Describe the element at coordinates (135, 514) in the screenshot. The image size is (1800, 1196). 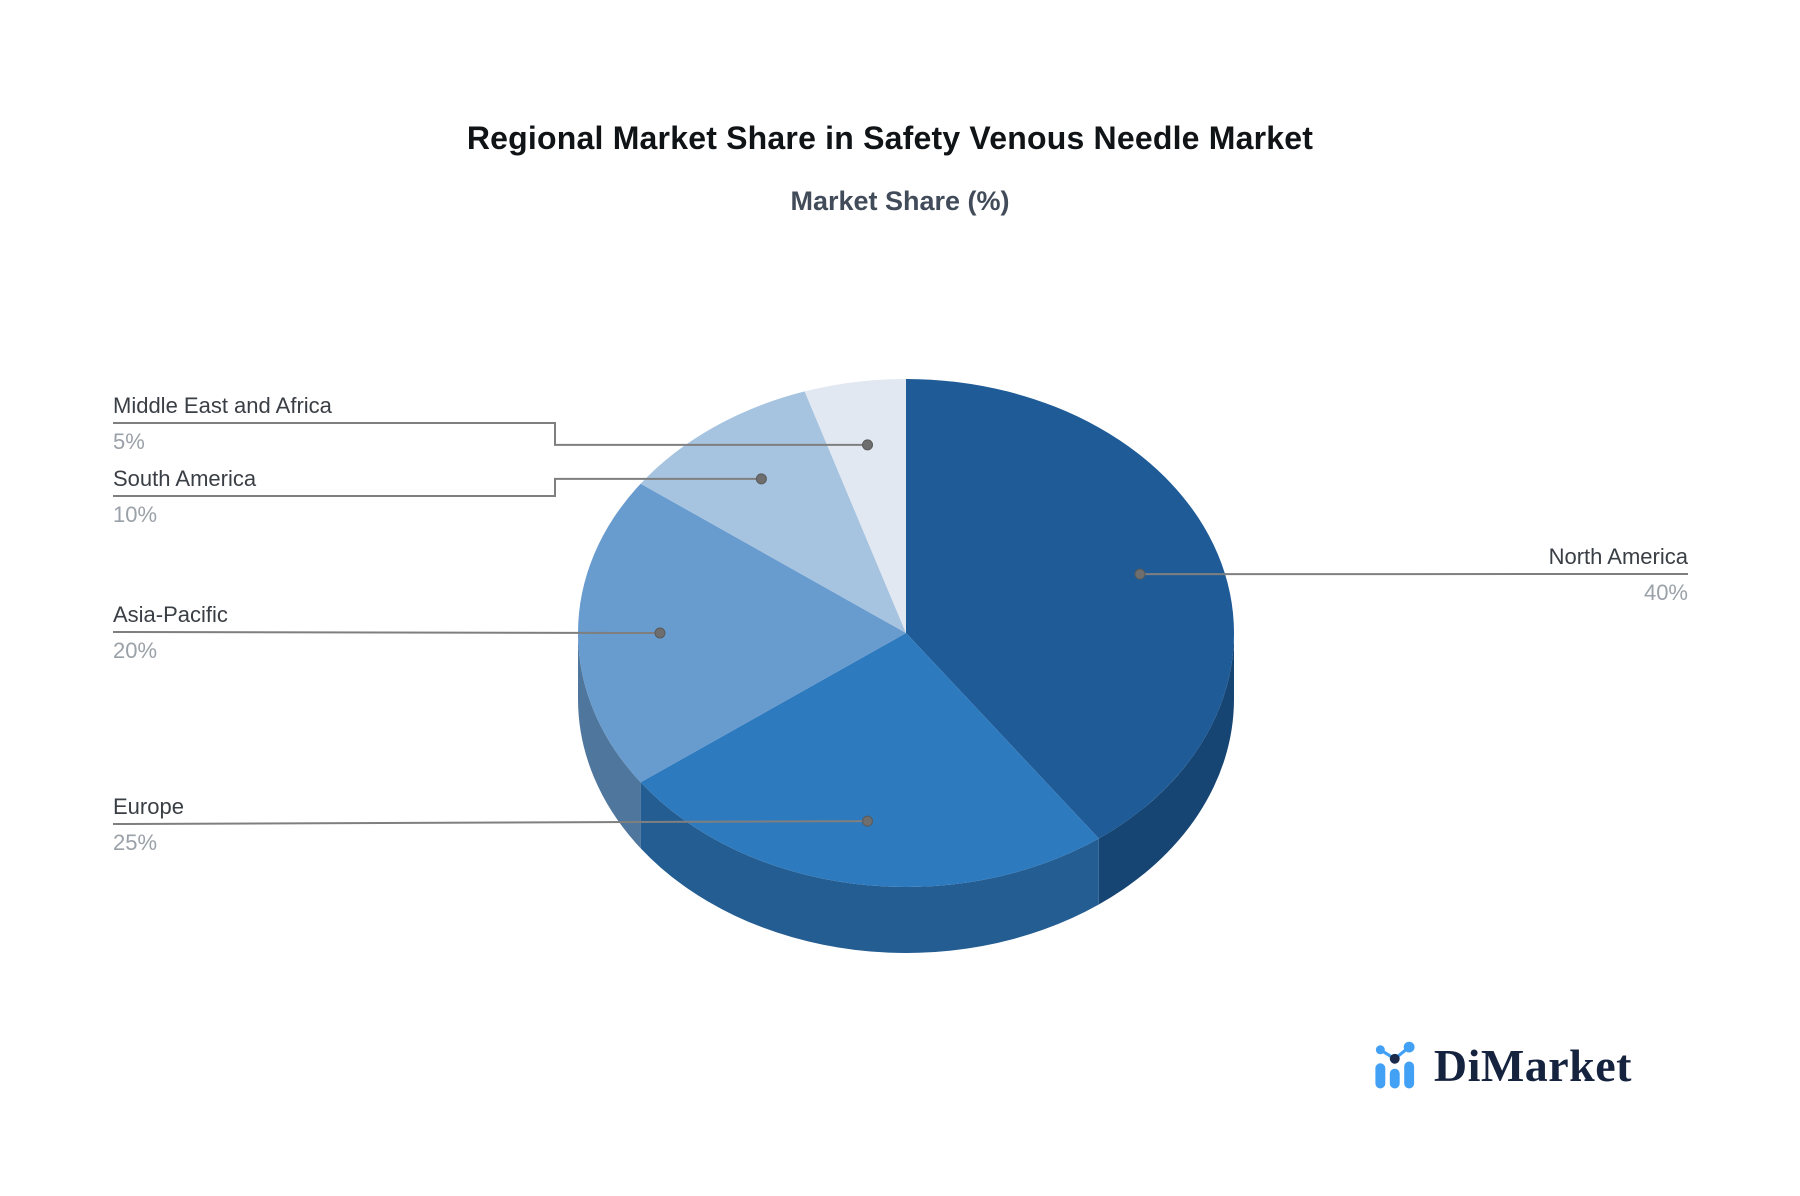
I see `slice-percent-text: 10%` at that location.